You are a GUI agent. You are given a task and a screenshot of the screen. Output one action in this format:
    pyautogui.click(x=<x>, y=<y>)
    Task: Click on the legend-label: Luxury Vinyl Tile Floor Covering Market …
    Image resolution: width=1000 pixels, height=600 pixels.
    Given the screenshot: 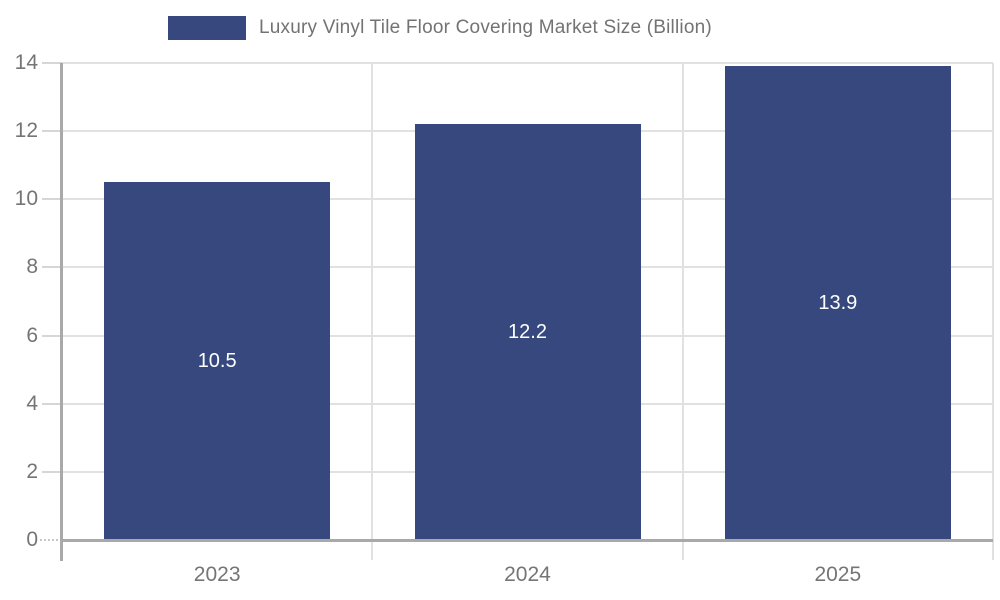 What is the action you would take?
    pyautogui.click(x=485, y=27)
    